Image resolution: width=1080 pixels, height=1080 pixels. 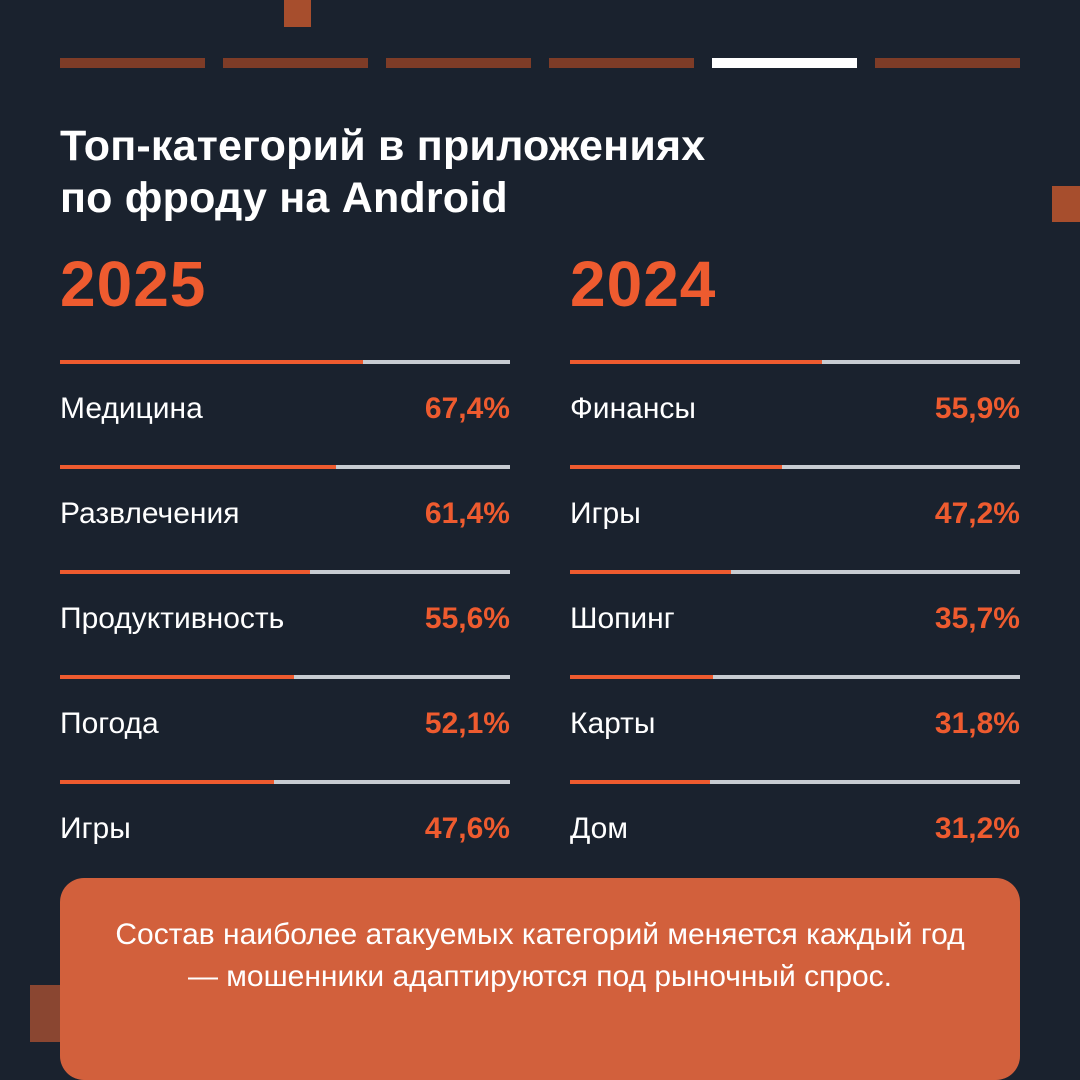 I want to click on category-row: Дом 31,2%, so click(x=795, y=832).